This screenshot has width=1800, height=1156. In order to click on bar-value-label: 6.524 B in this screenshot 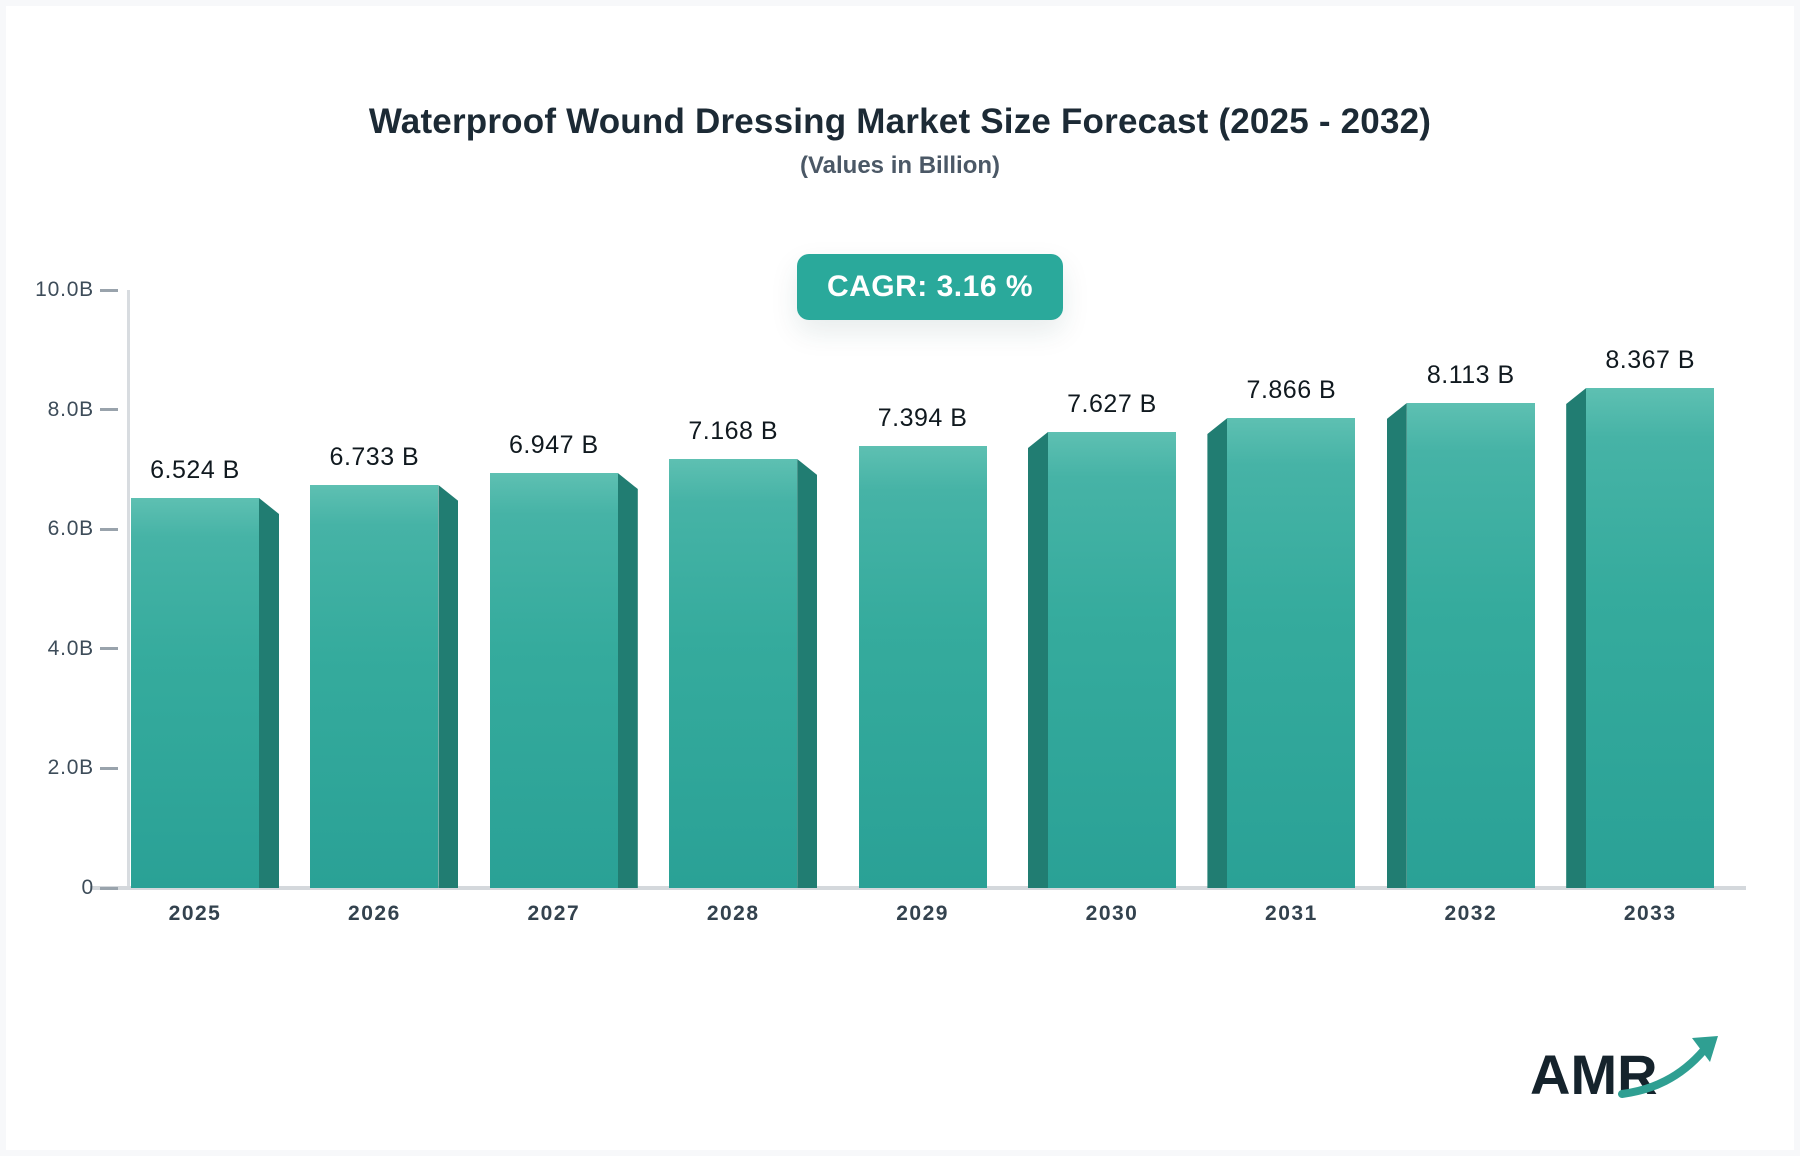, I will do `click(195, 470)`.